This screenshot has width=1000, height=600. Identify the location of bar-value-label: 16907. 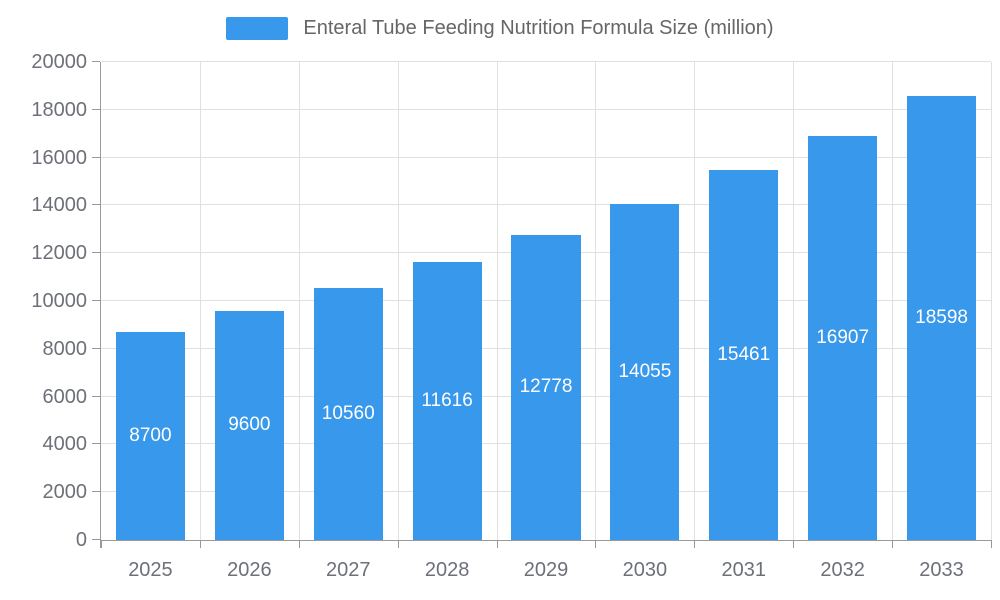
(843, 337).